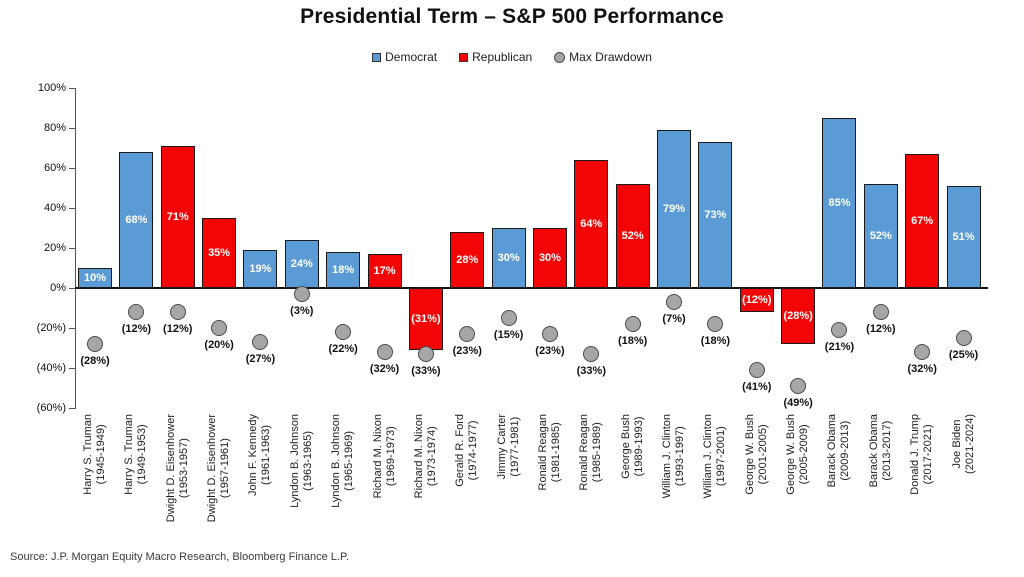  I want to click on category-label-text: John F. Kennedy (1961-1963), so click(260, 455).